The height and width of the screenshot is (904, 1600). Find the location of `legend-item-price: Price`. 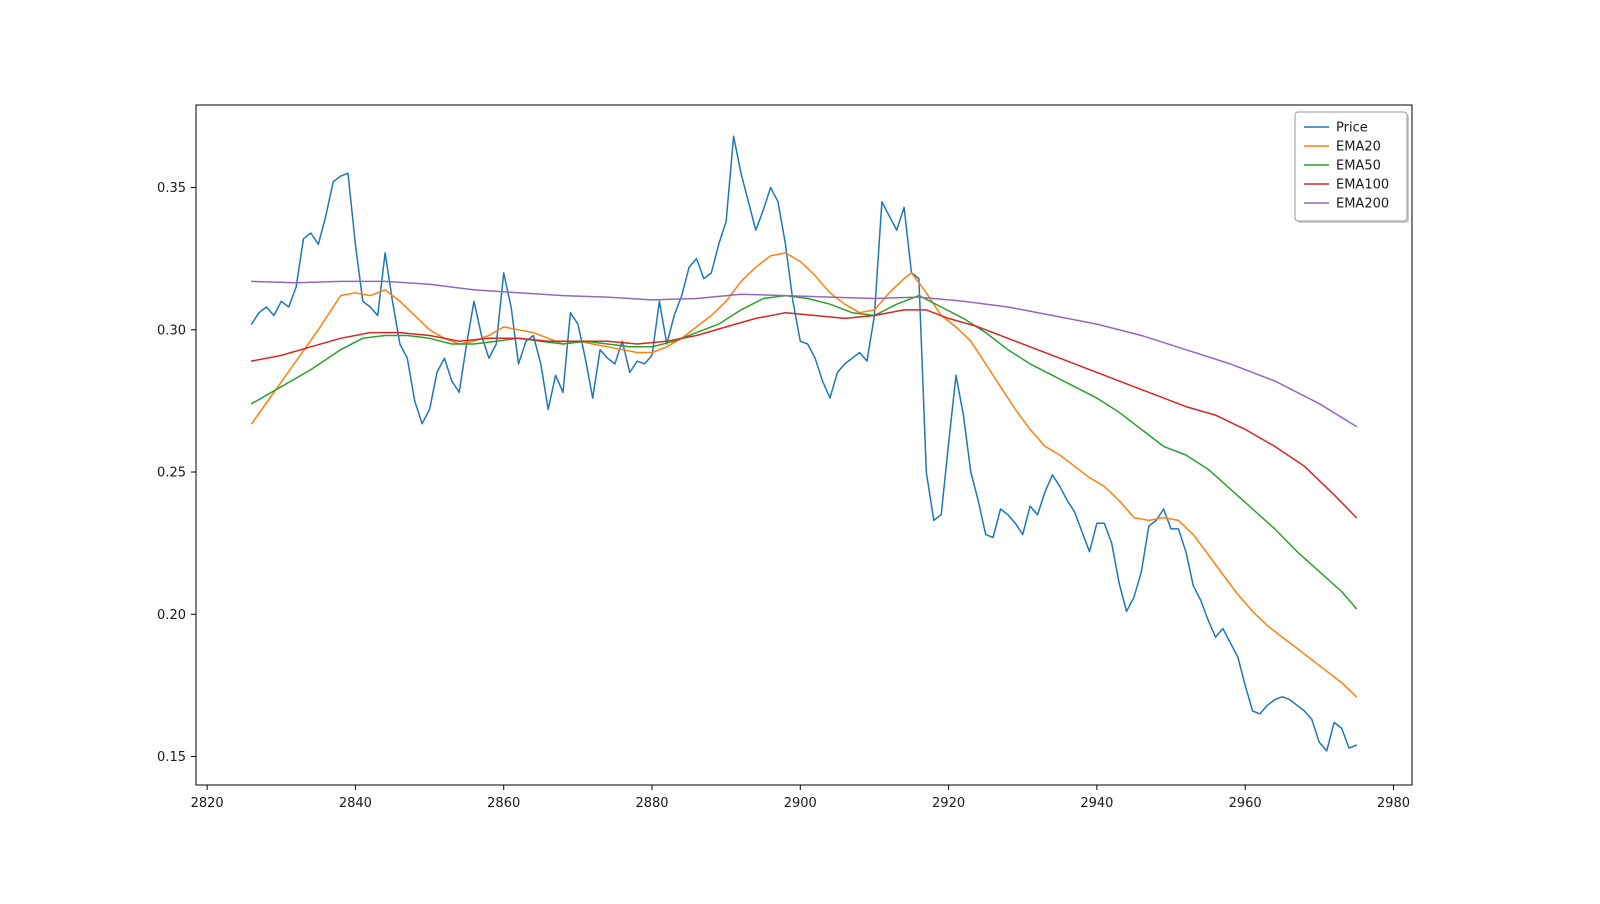

legend-item-price: Price is located at coordinates (1336, 128).